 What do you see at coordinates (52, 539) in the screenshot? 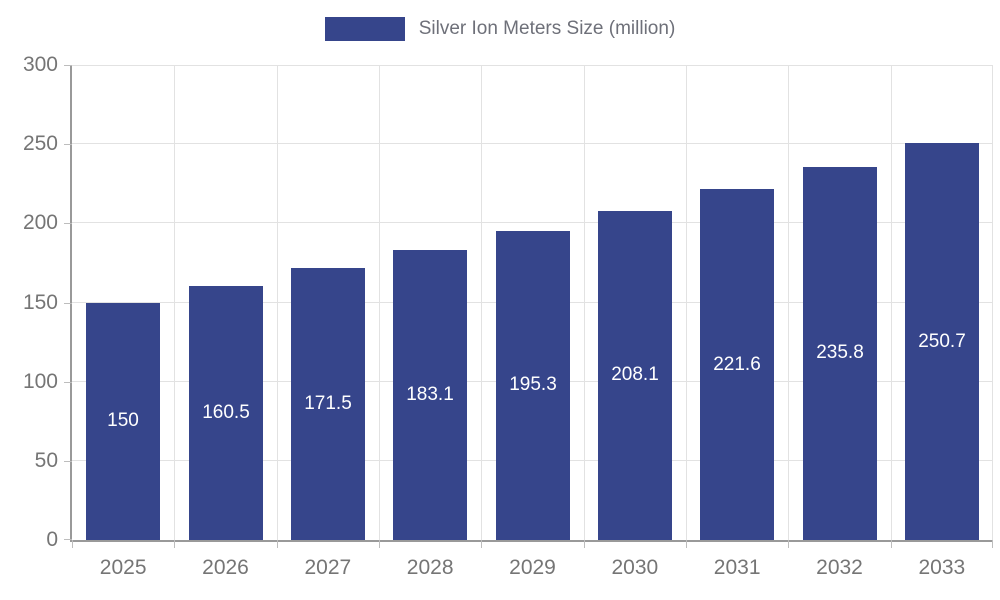
I see `y-axis-label: 0` at bounding box center [52, 539].